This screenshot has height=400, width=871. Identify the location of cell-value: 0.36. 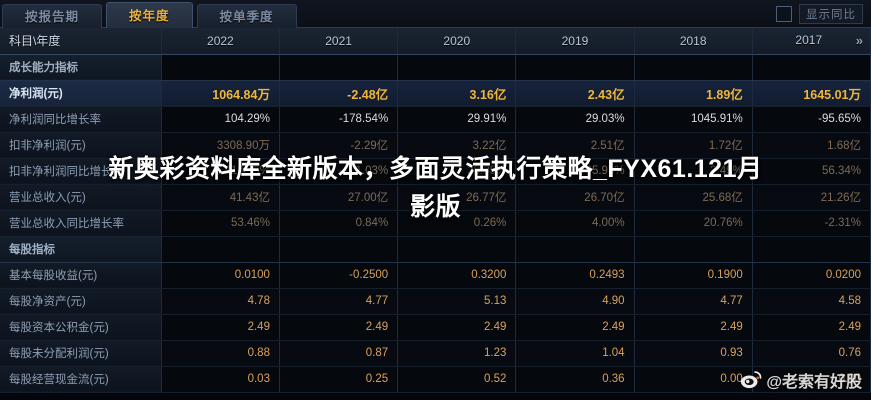
(575, 379).